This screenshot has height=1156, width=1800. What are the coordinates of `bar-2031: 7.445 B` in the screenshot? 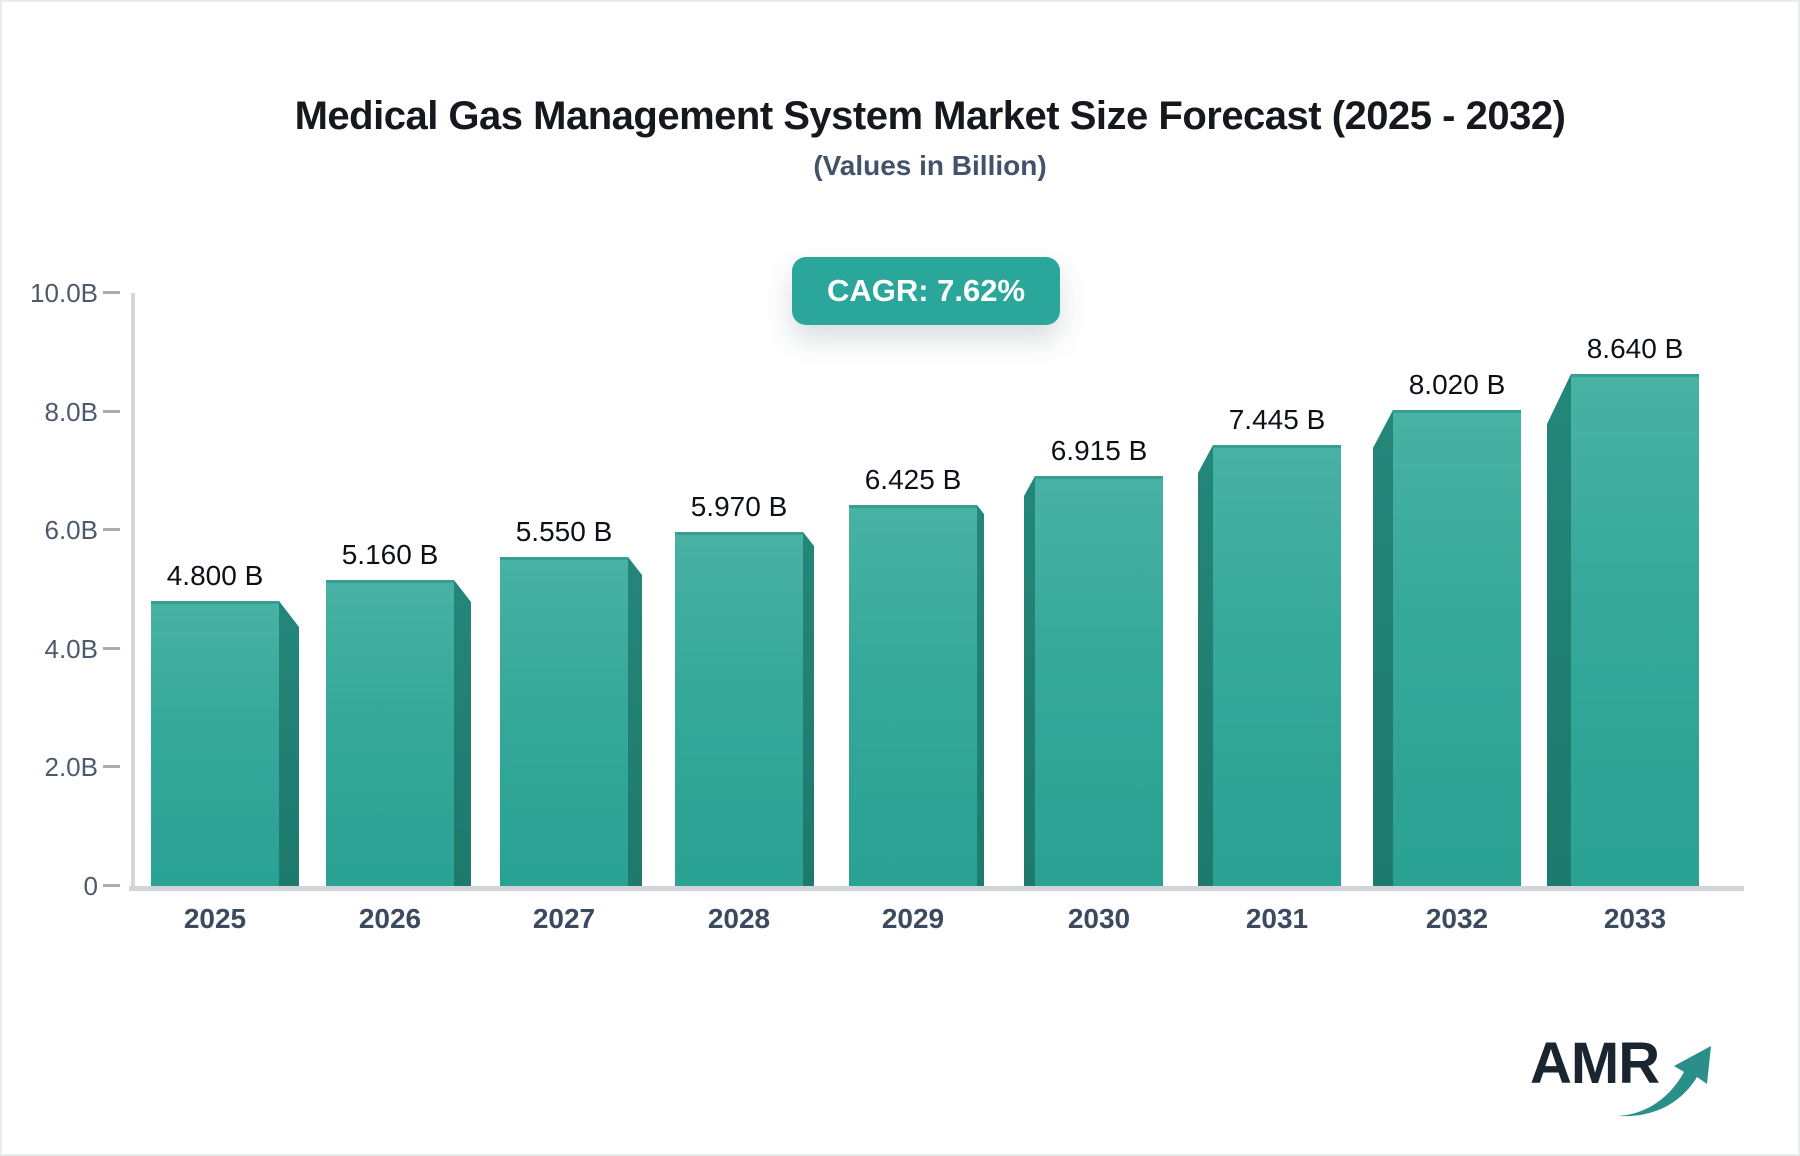 It's located at (1269, 645).